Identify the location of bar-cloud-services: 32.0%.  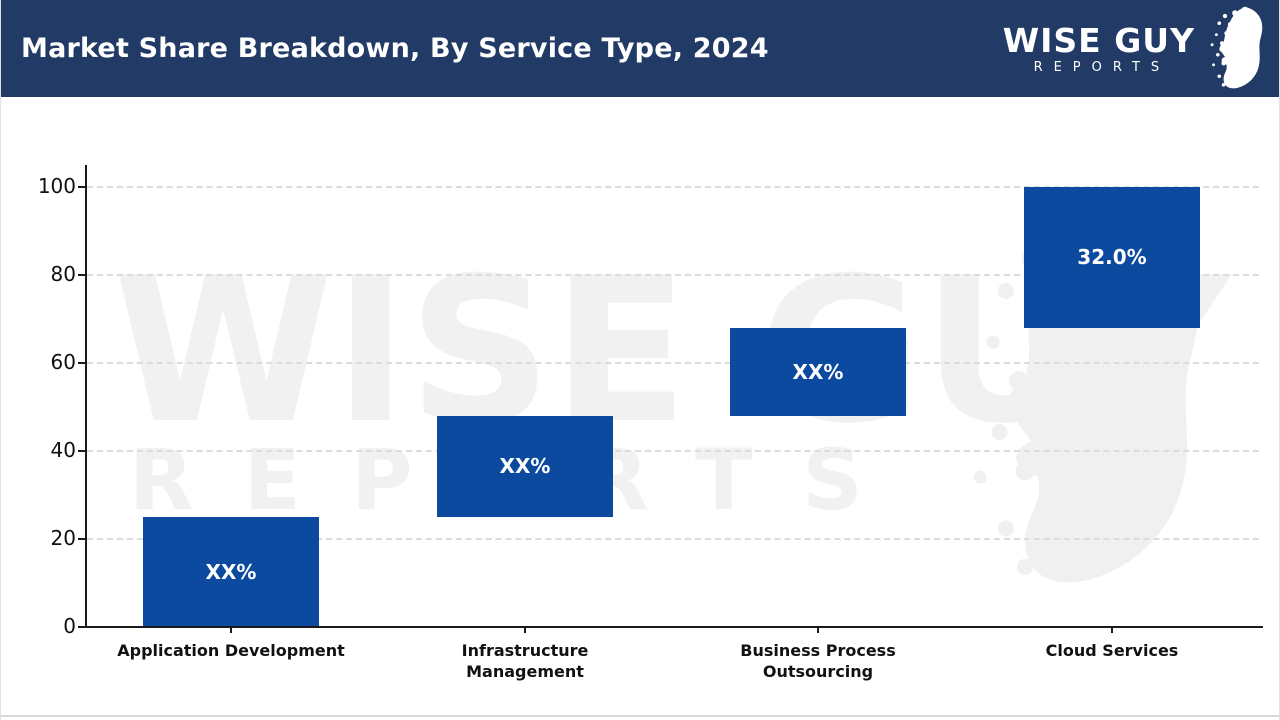
(1112, 257).